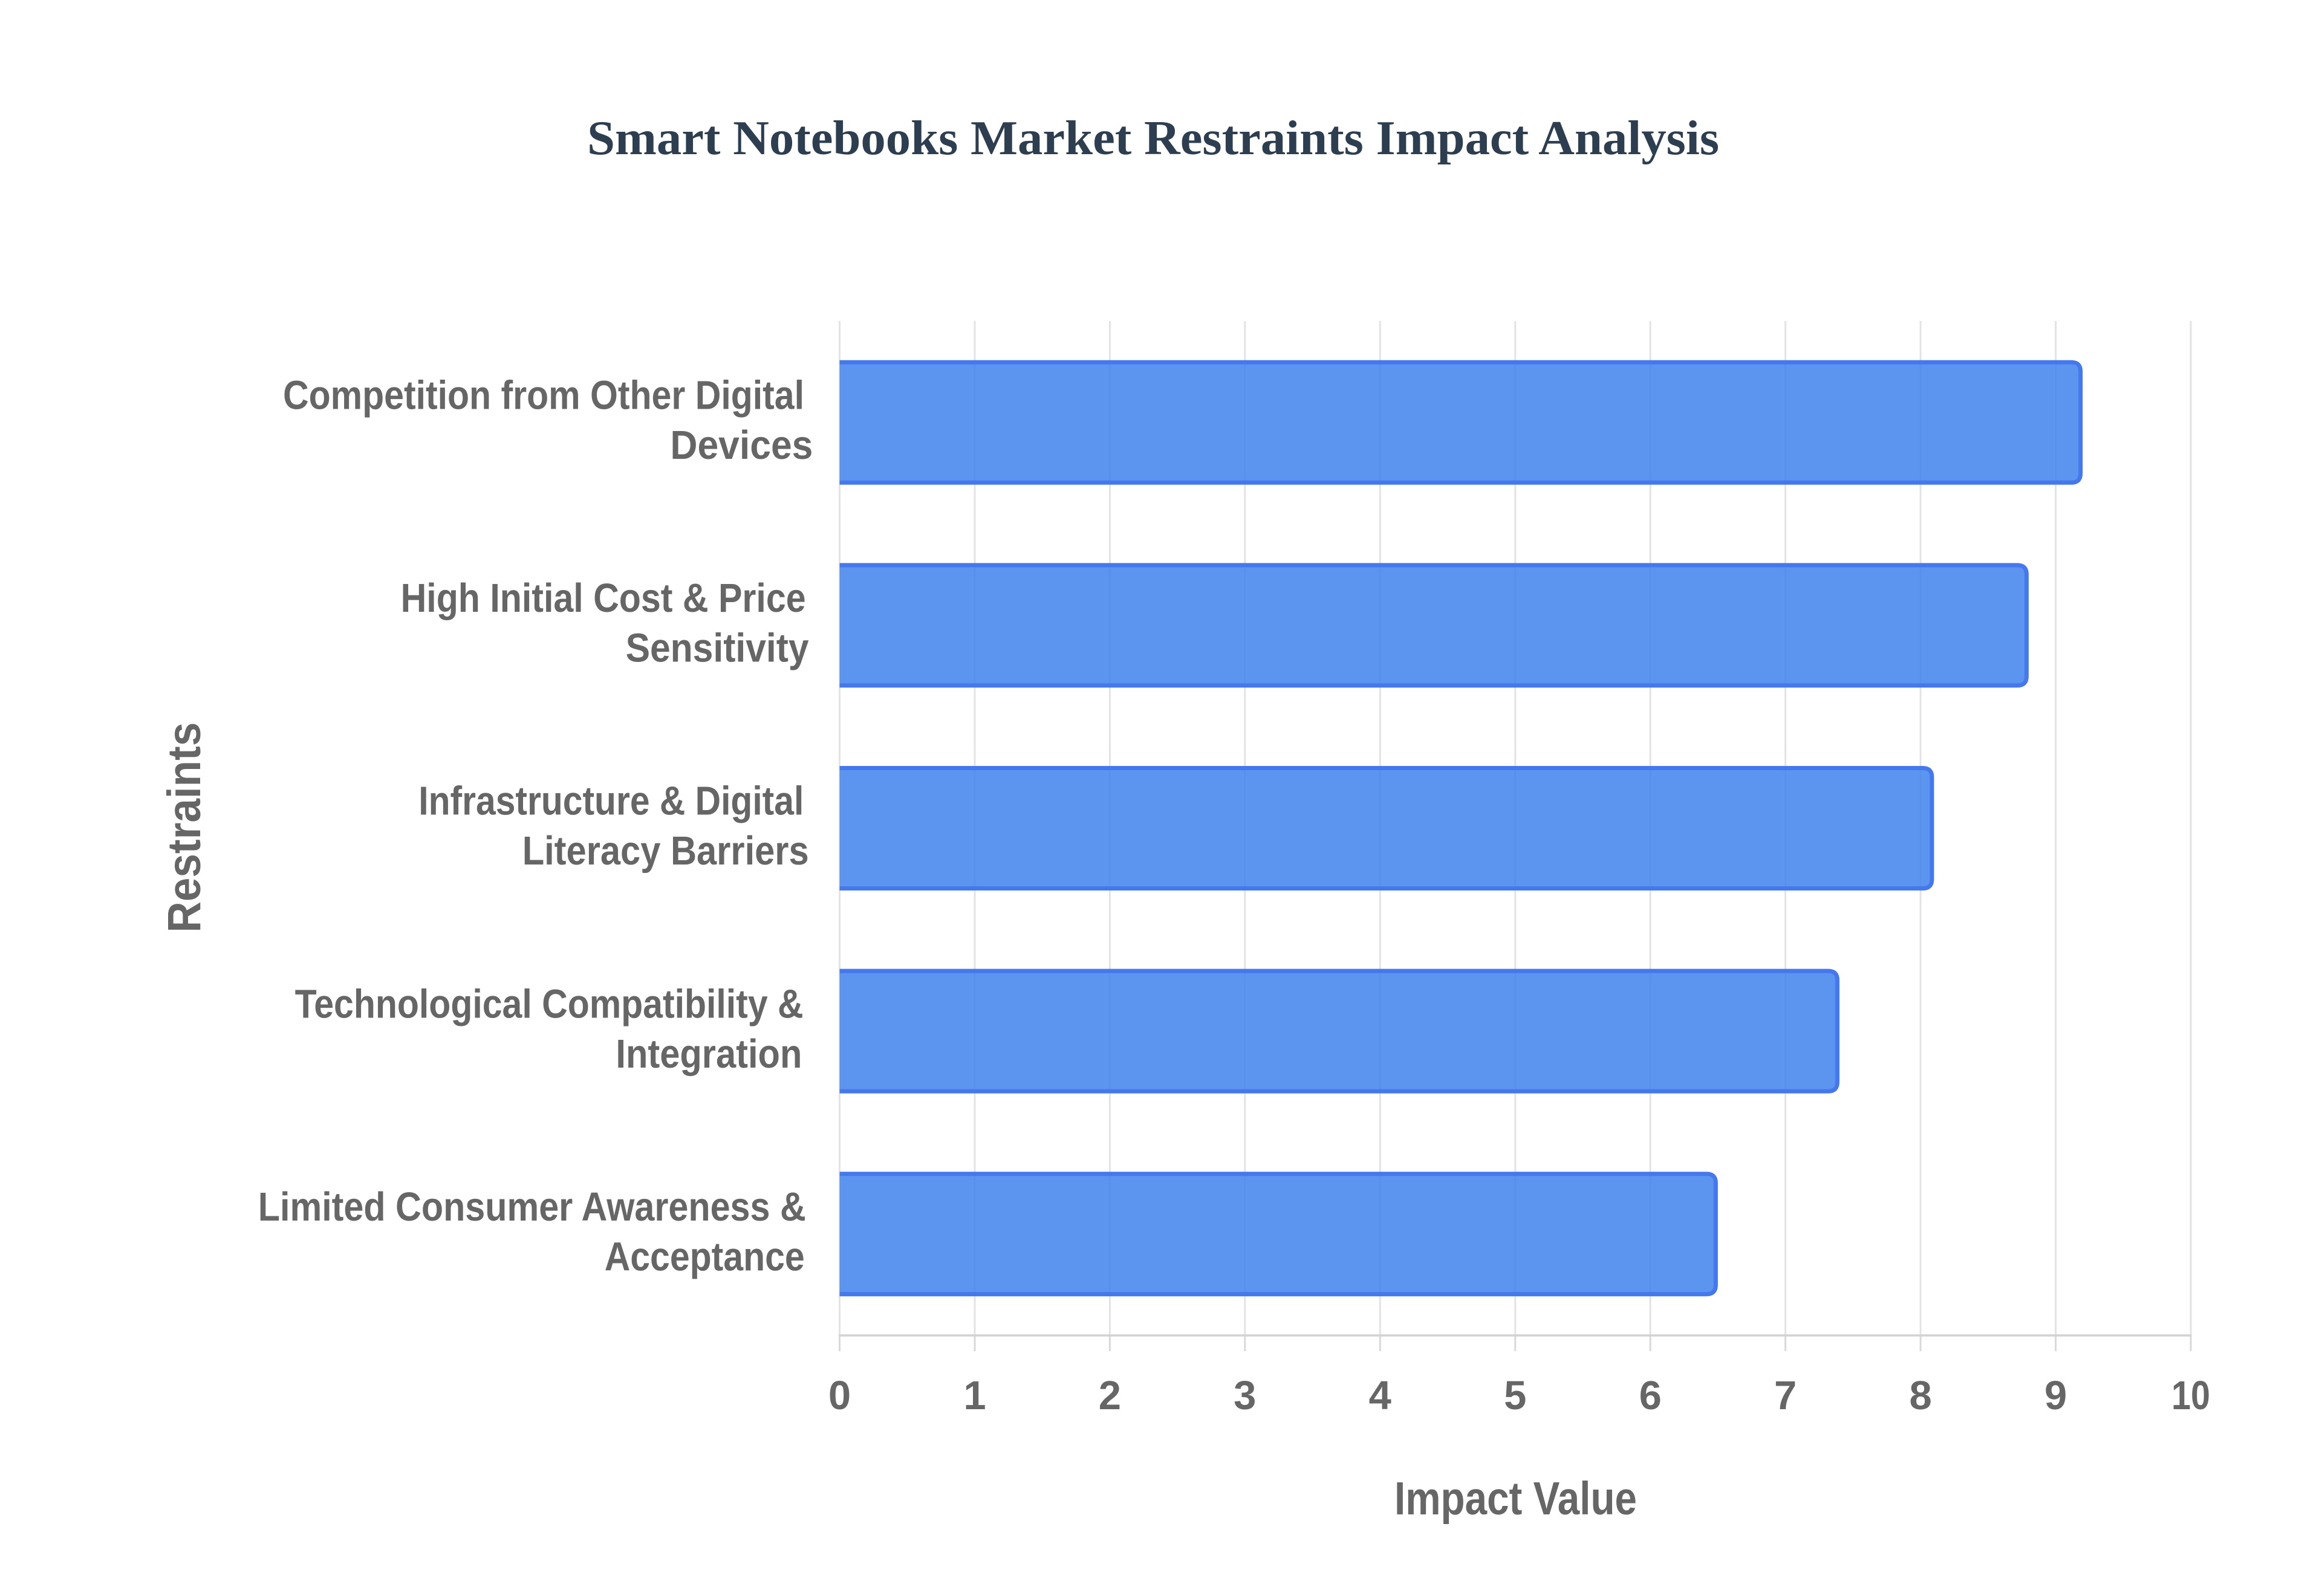 This screenshot has height=1596, width=2322. I want to click on svg-text: Technological Compatibility &, so click(549, 1004).